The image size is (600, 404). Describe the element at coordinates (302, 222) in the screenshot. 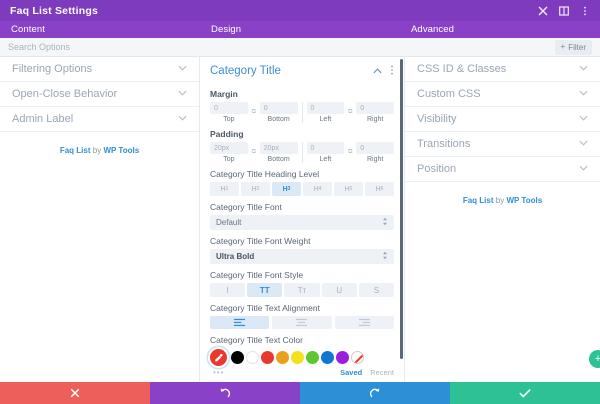

I see `font-select: Default` at that location.